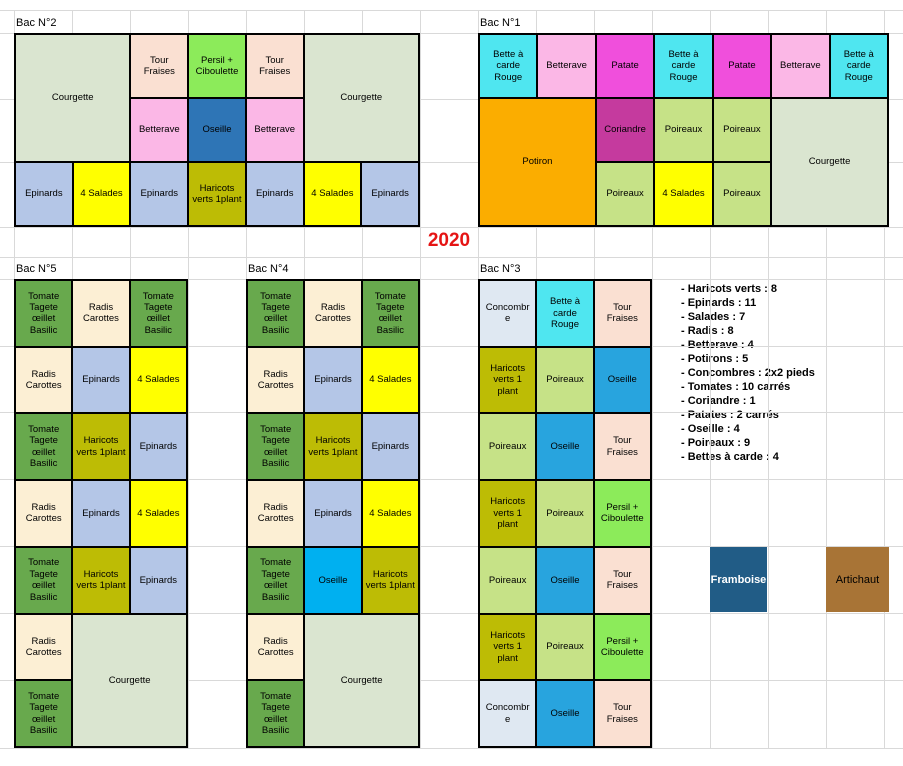  I want to click on legend-item: - Haricots verts : 8, so click(729, 289).